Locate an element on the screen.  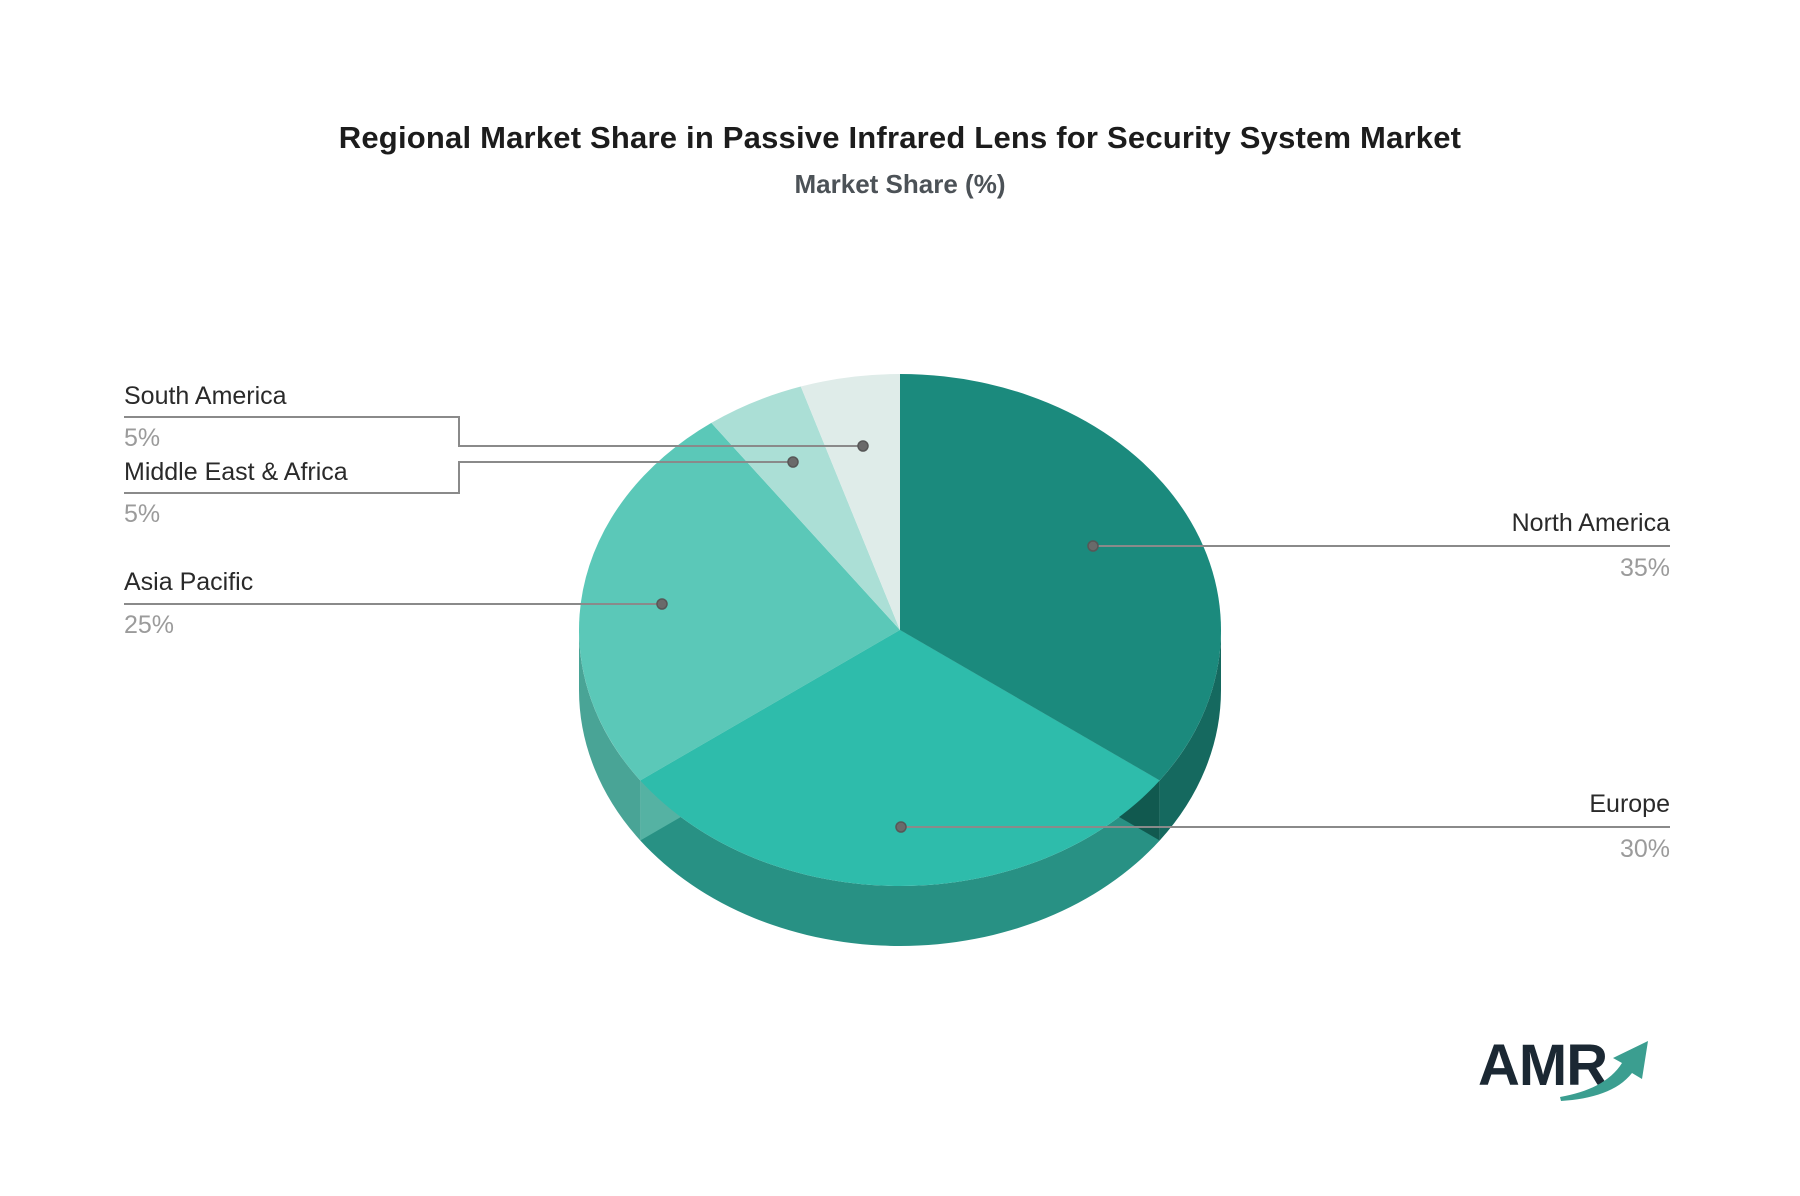
slice-value-text: 35% is located at coordinates (1644, 568).